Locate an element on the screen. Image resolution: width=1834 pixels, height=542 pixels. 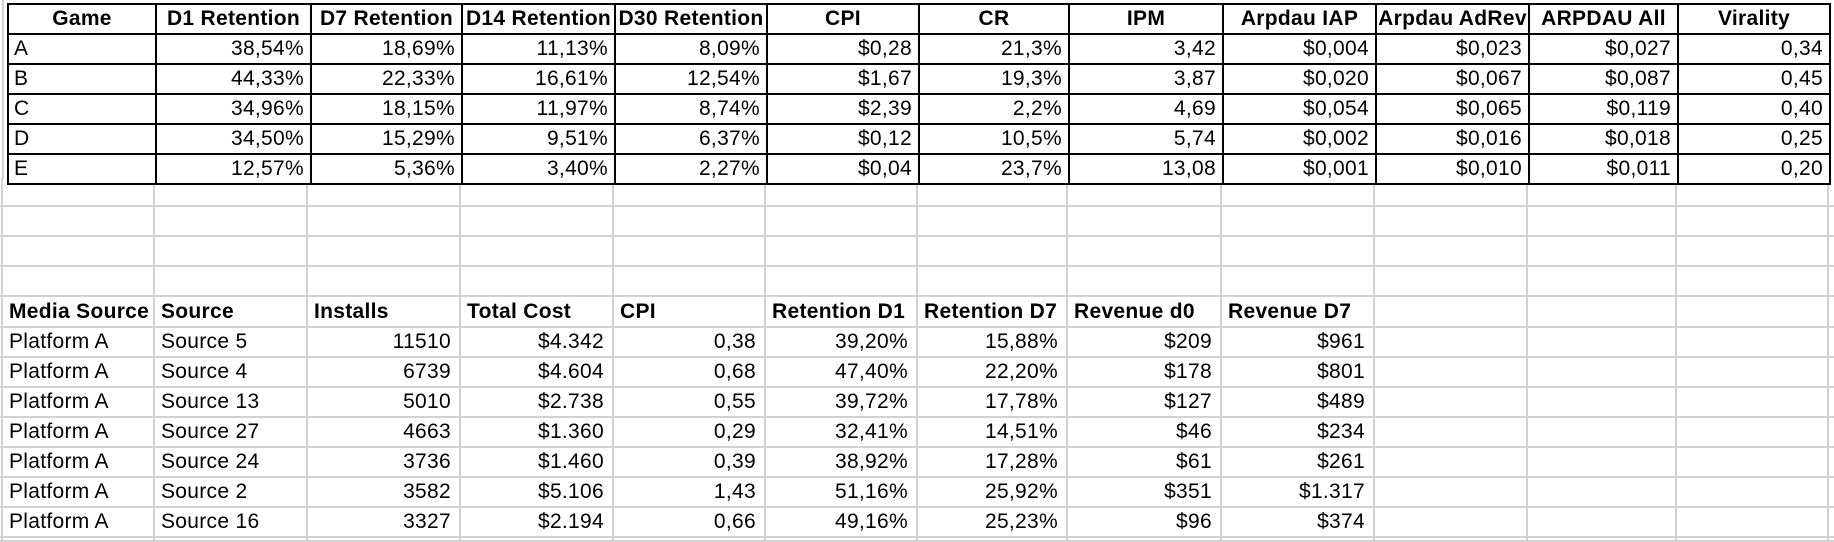
column-header: Revenue d0 is located at coordinates (1145, 312).